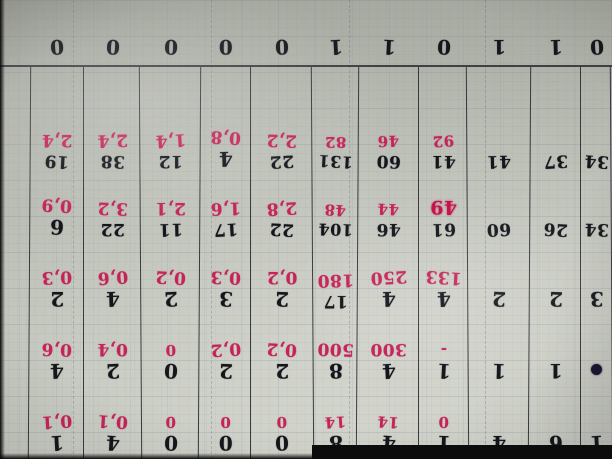 The height and width of the screenshot is (459, 612). Describe the element at coordinates (306, 456) in the screenshot. I see `photo-edge-bottom` at that location.